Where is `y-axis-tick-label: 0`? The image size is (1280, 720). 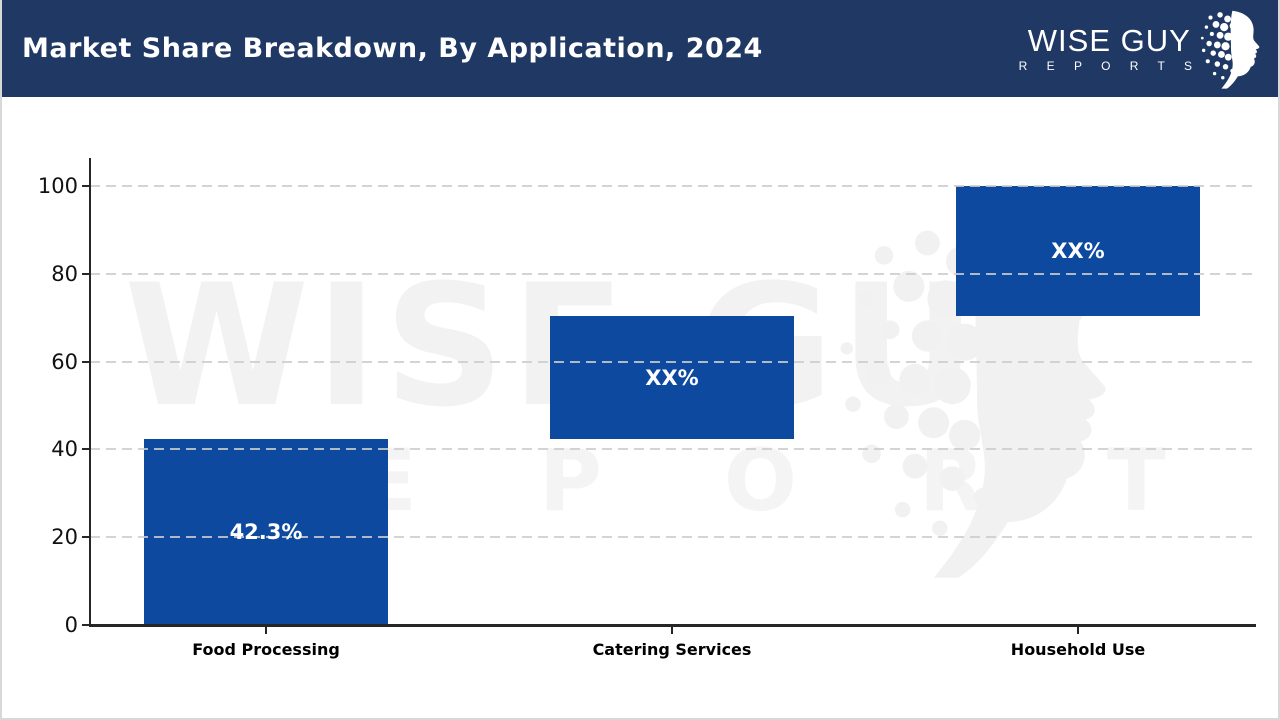 y-axis-tick-label: 0 is located at coordinates (71, 625).